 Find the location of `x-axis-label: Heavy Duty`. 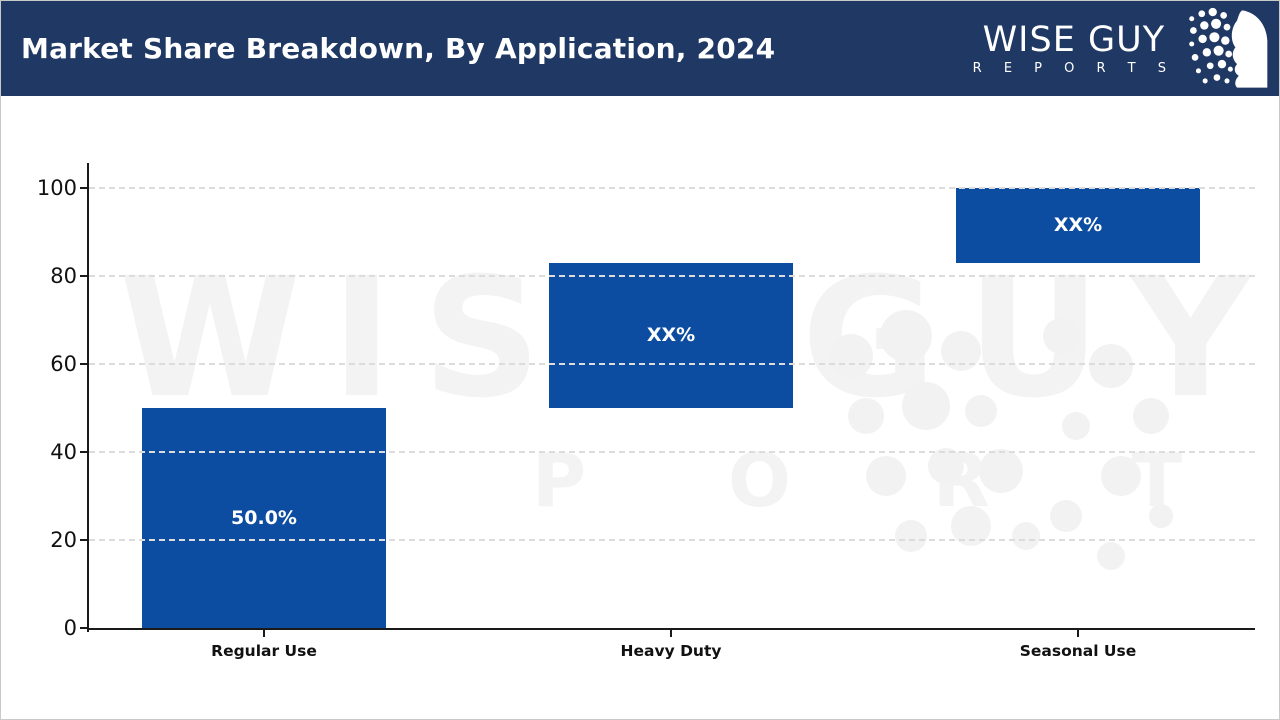

x-axis-label: Heavy Duty is located at coordinates (671, 651).